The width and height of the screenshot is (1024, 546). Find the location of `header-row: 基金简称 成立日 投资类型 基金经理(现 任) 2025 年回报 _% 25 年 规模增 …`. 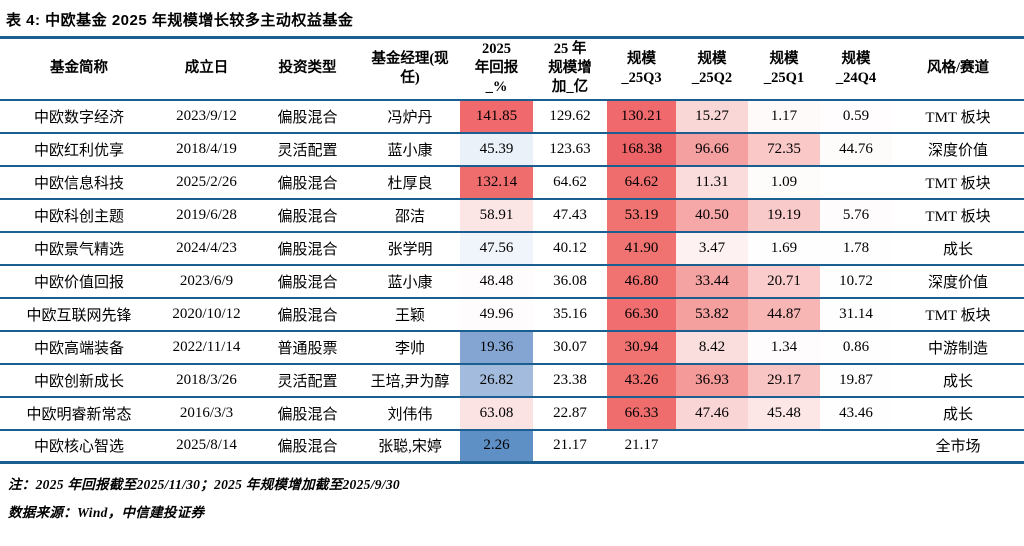

header-row: 基金简称 成立日 投资类型 基金经理(现 任) 2025 年回报 _% 25 年 规模增 … is located at coordinates (512, 69).